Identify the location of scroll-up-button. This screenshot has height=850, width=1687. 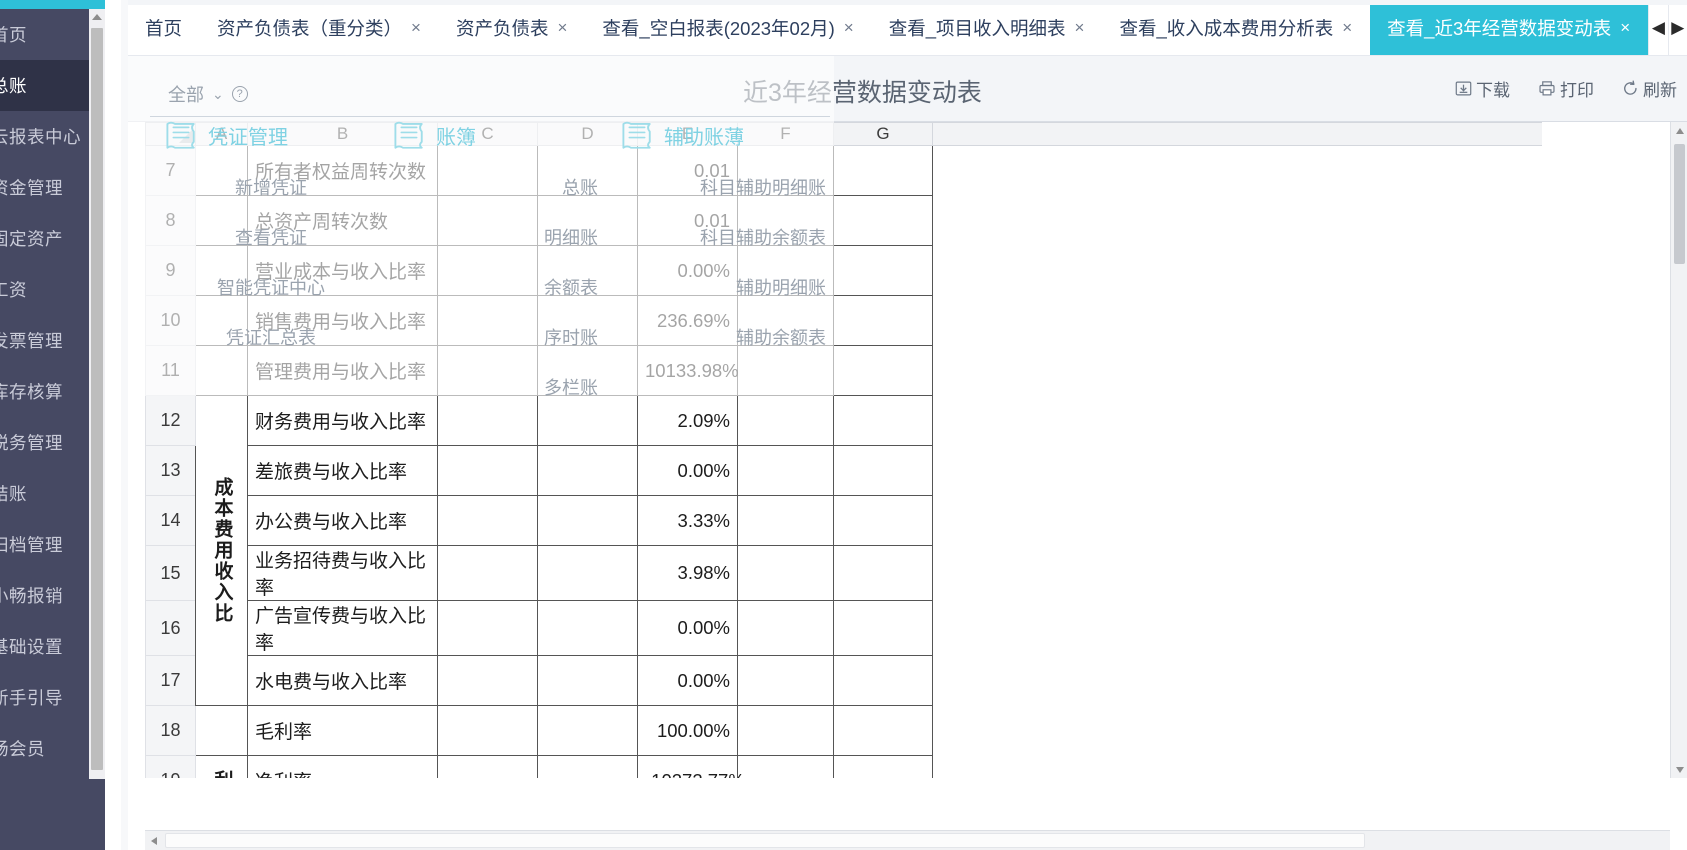
(1679, 130).